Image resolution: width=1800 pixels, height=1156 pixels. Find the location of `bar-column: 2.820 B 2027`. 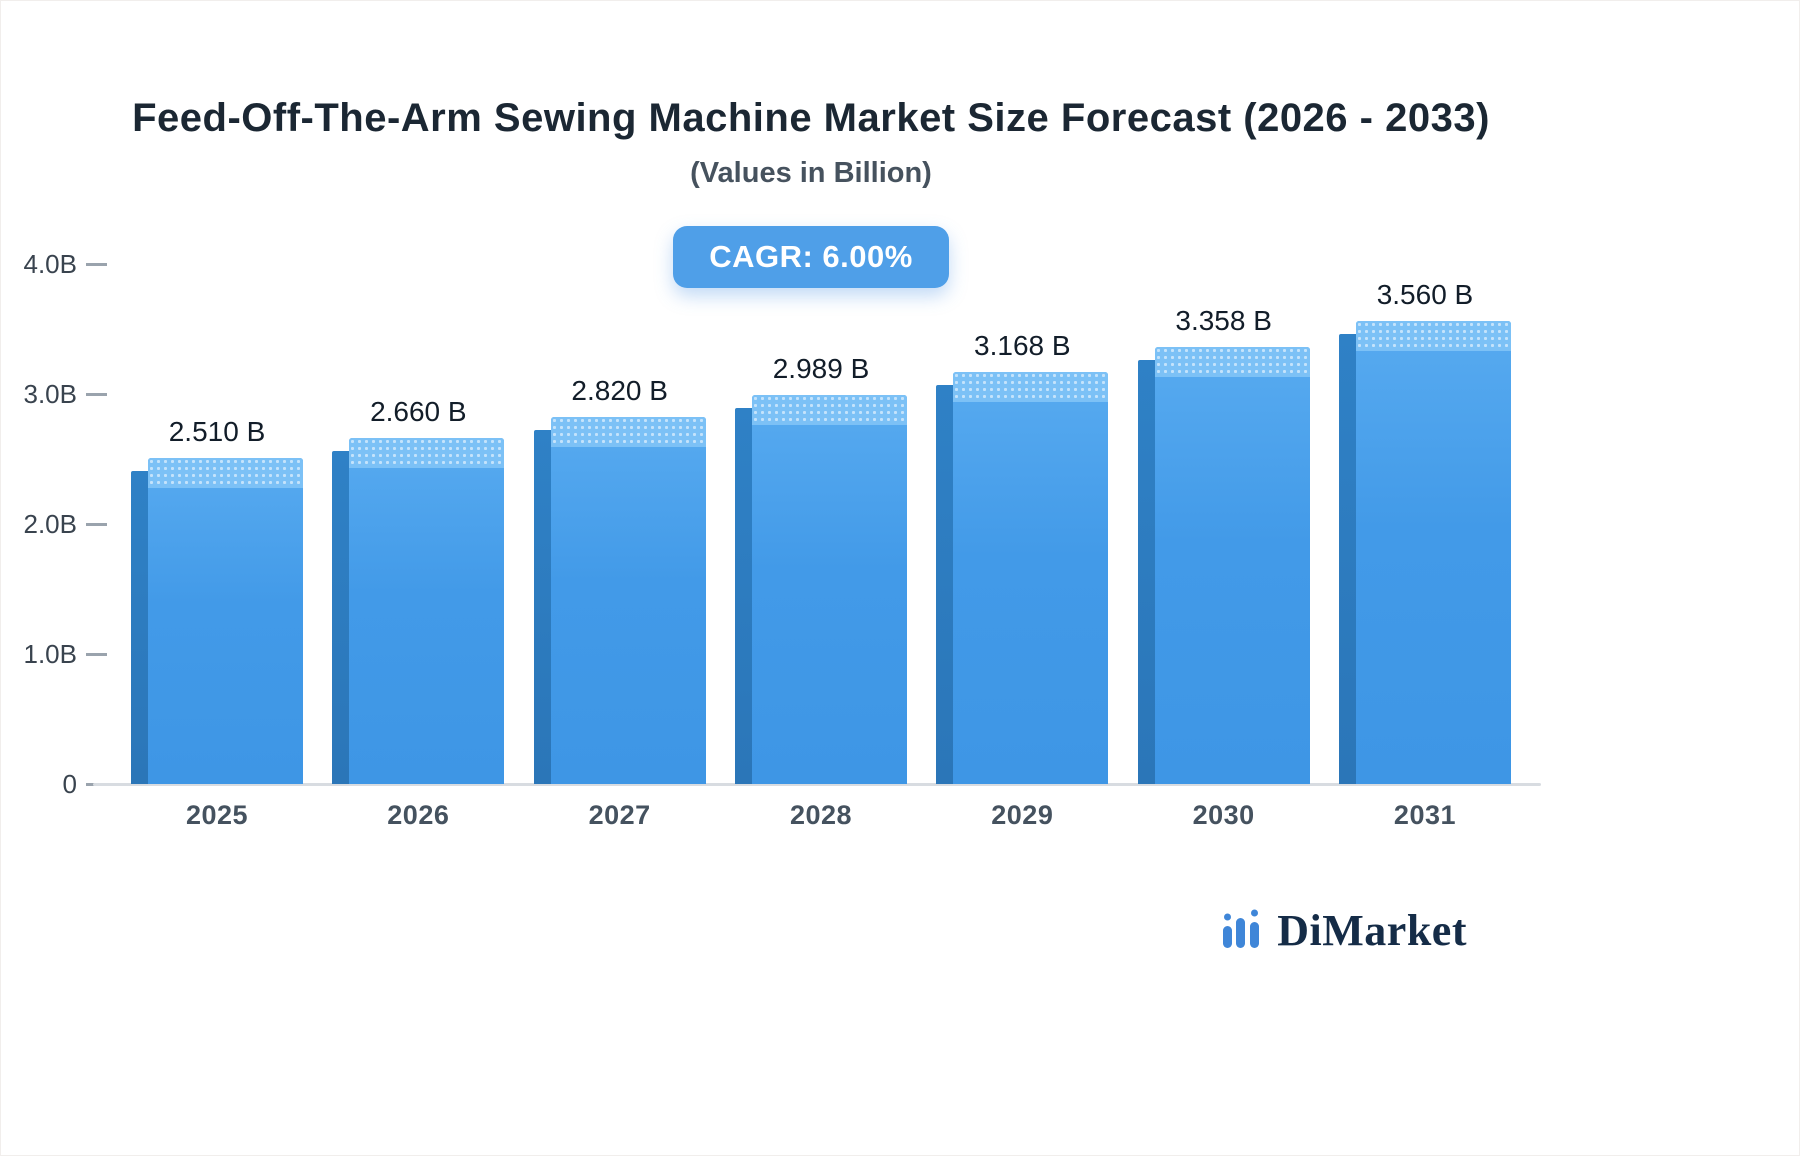

bar-column: 2.820 B 2027 is located at coordinates (619, 547).